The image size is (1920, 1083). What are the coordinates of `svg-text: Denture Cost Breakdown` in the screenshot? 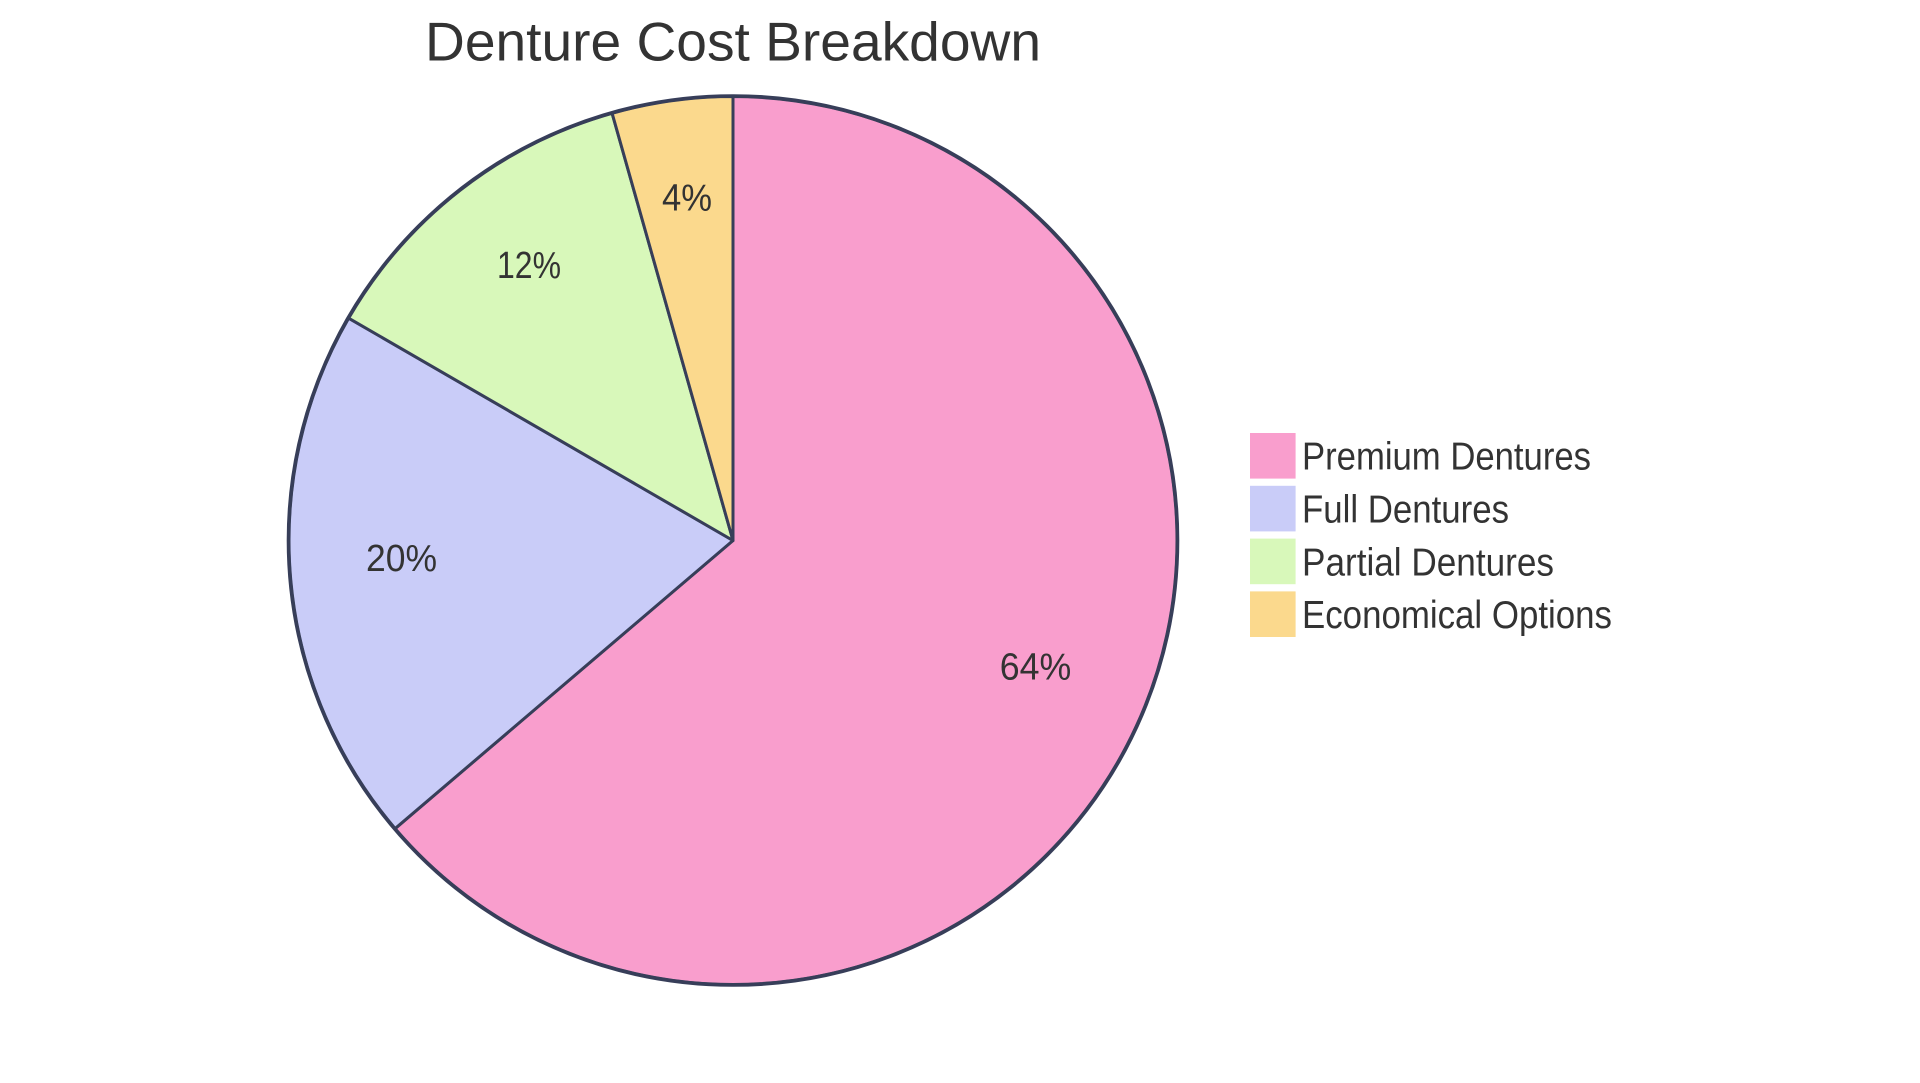 It's located at (733, 42).